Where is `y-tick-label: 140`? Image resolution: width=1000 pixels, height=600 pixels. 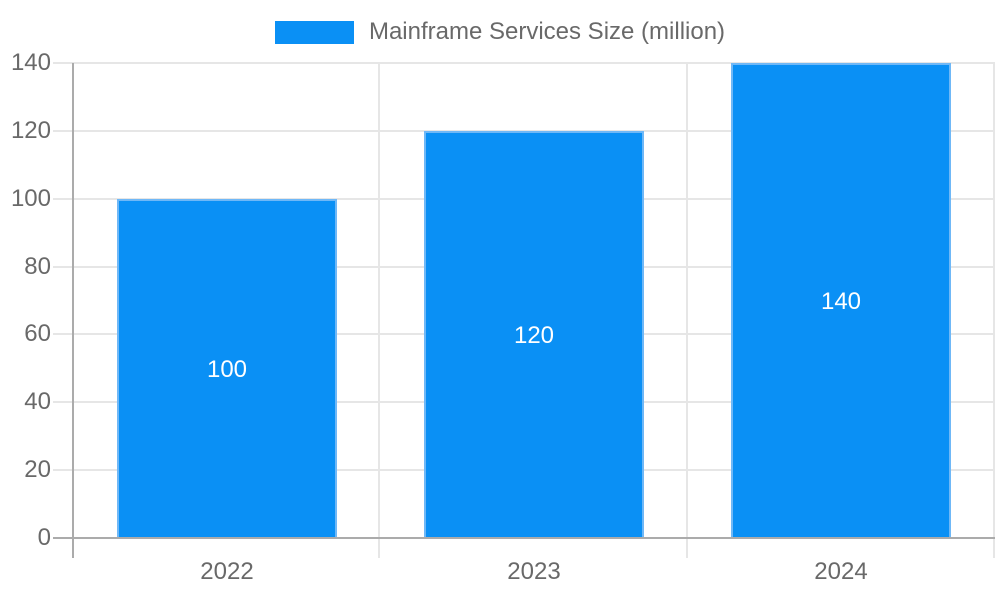 y-tick-label: 140 is located at coordinates (30, 62).